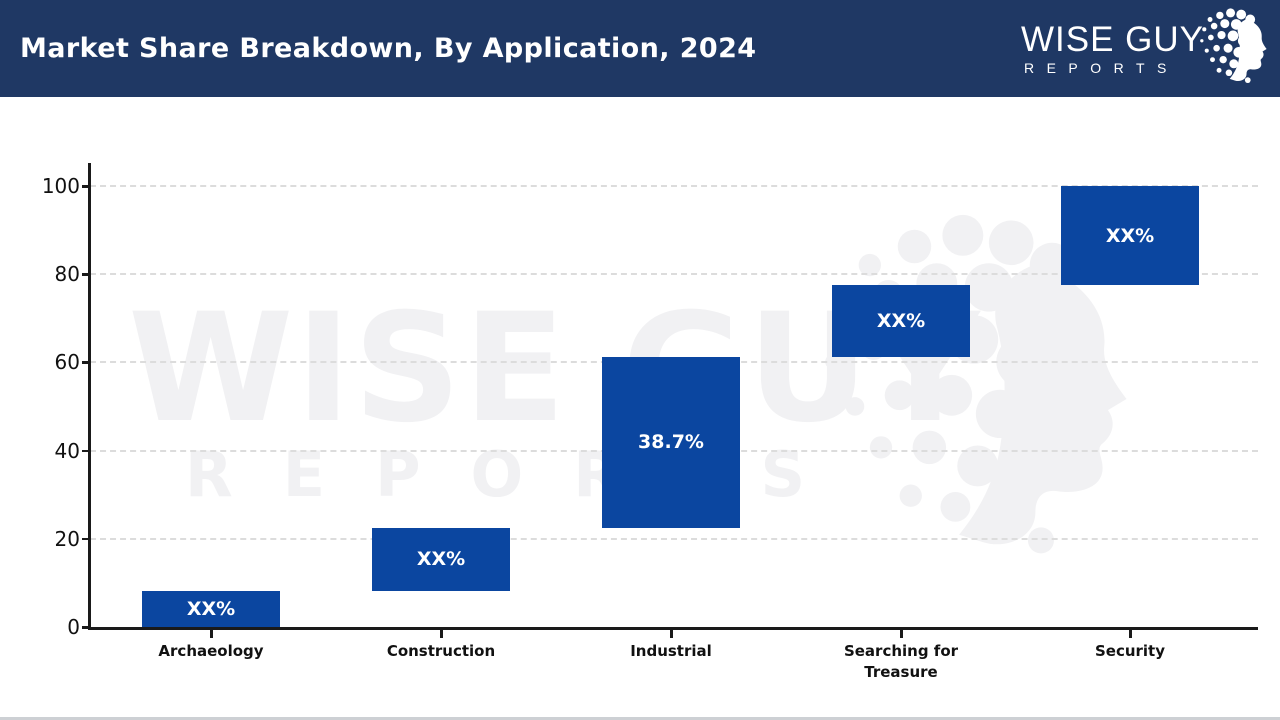 This screenshot has height=720, width=1280. I want to click on x-axis-line, so click(673, 628).